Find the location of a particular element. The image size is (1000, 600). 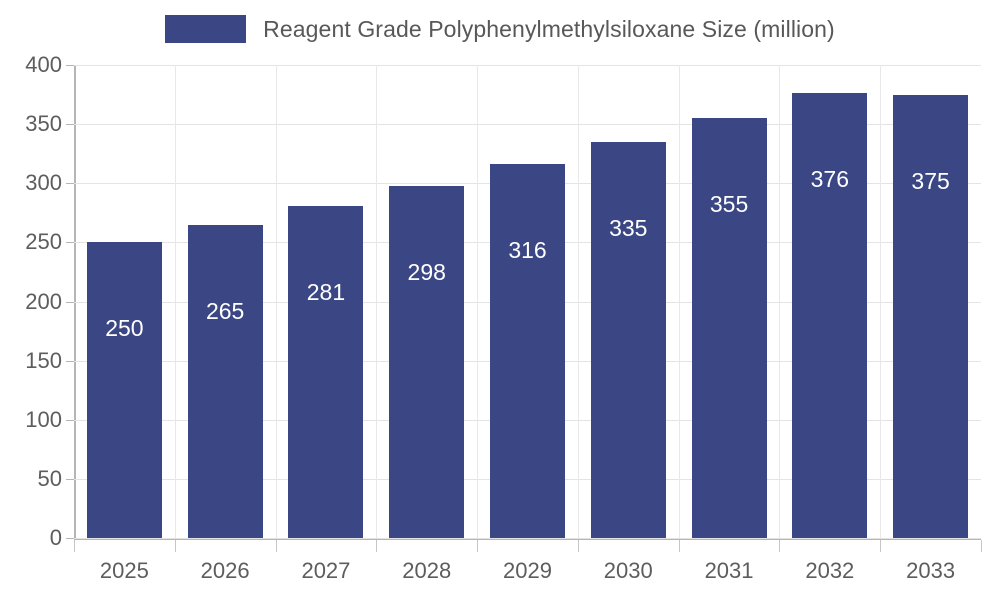

bar-value-label: 375 is located at coordinates (930, 180).